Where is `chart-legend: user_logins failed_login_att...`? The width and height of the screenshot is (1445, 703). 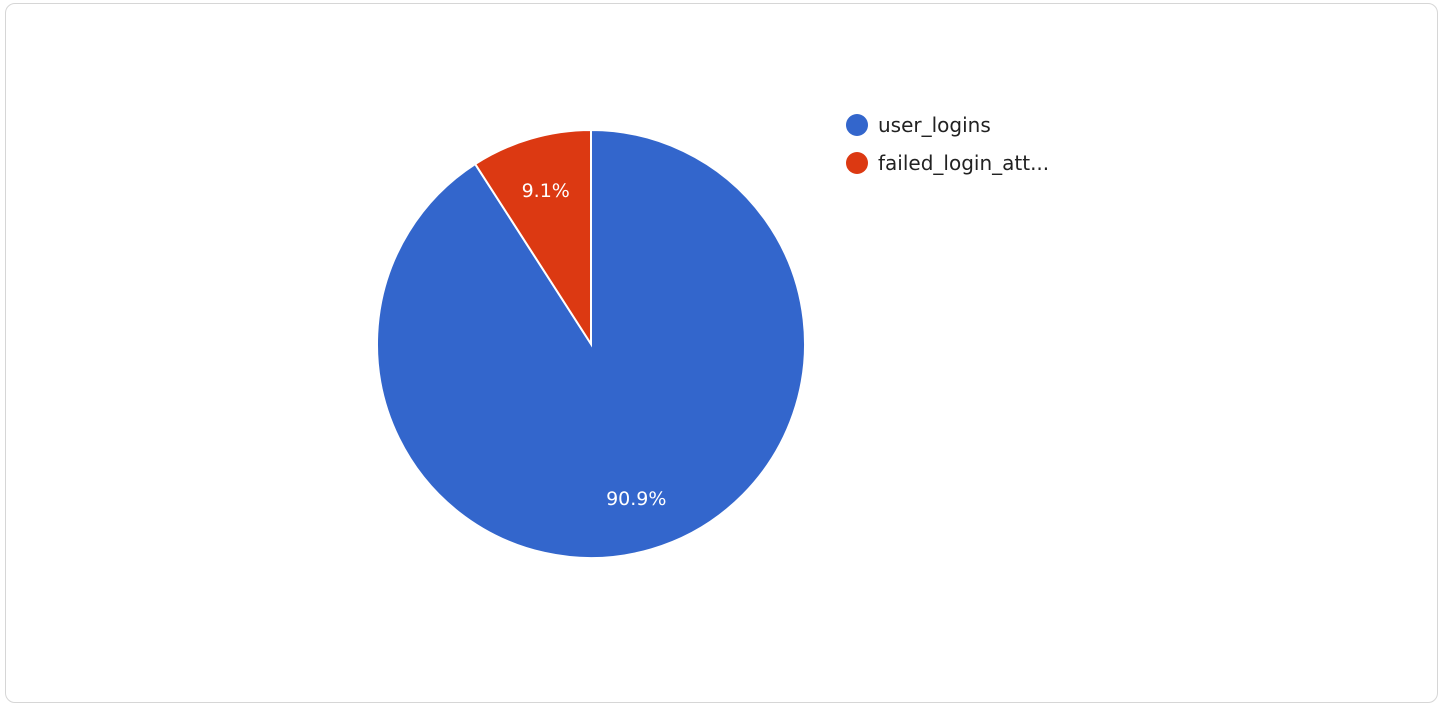
chart-legend: user_logins failed_login_att... is located at coordinates (947, 144).